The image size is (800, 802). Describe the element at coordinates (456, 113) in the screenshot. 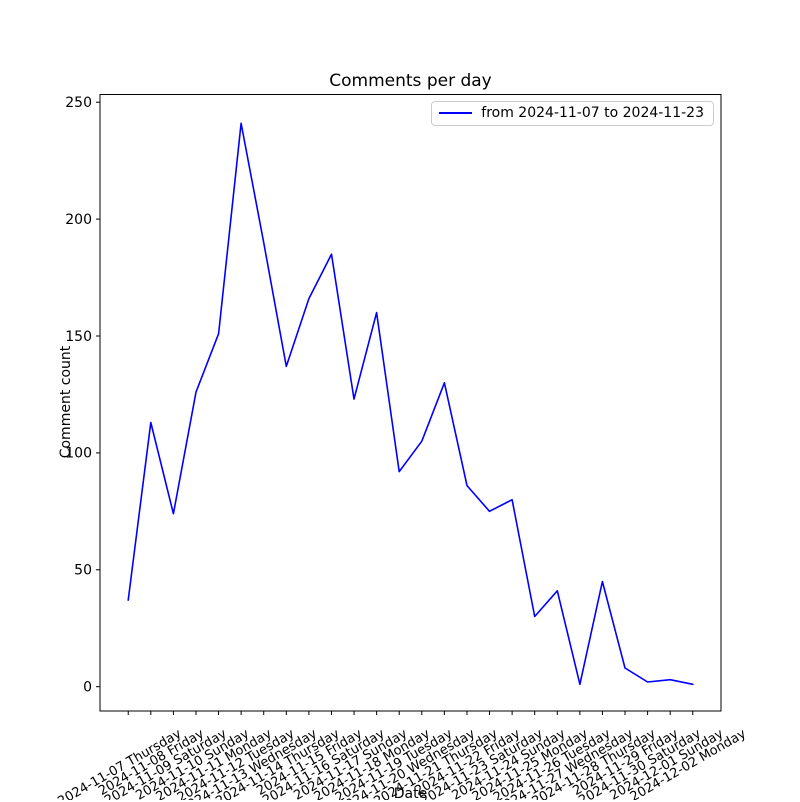

I see `legend-line-sample` at that location.